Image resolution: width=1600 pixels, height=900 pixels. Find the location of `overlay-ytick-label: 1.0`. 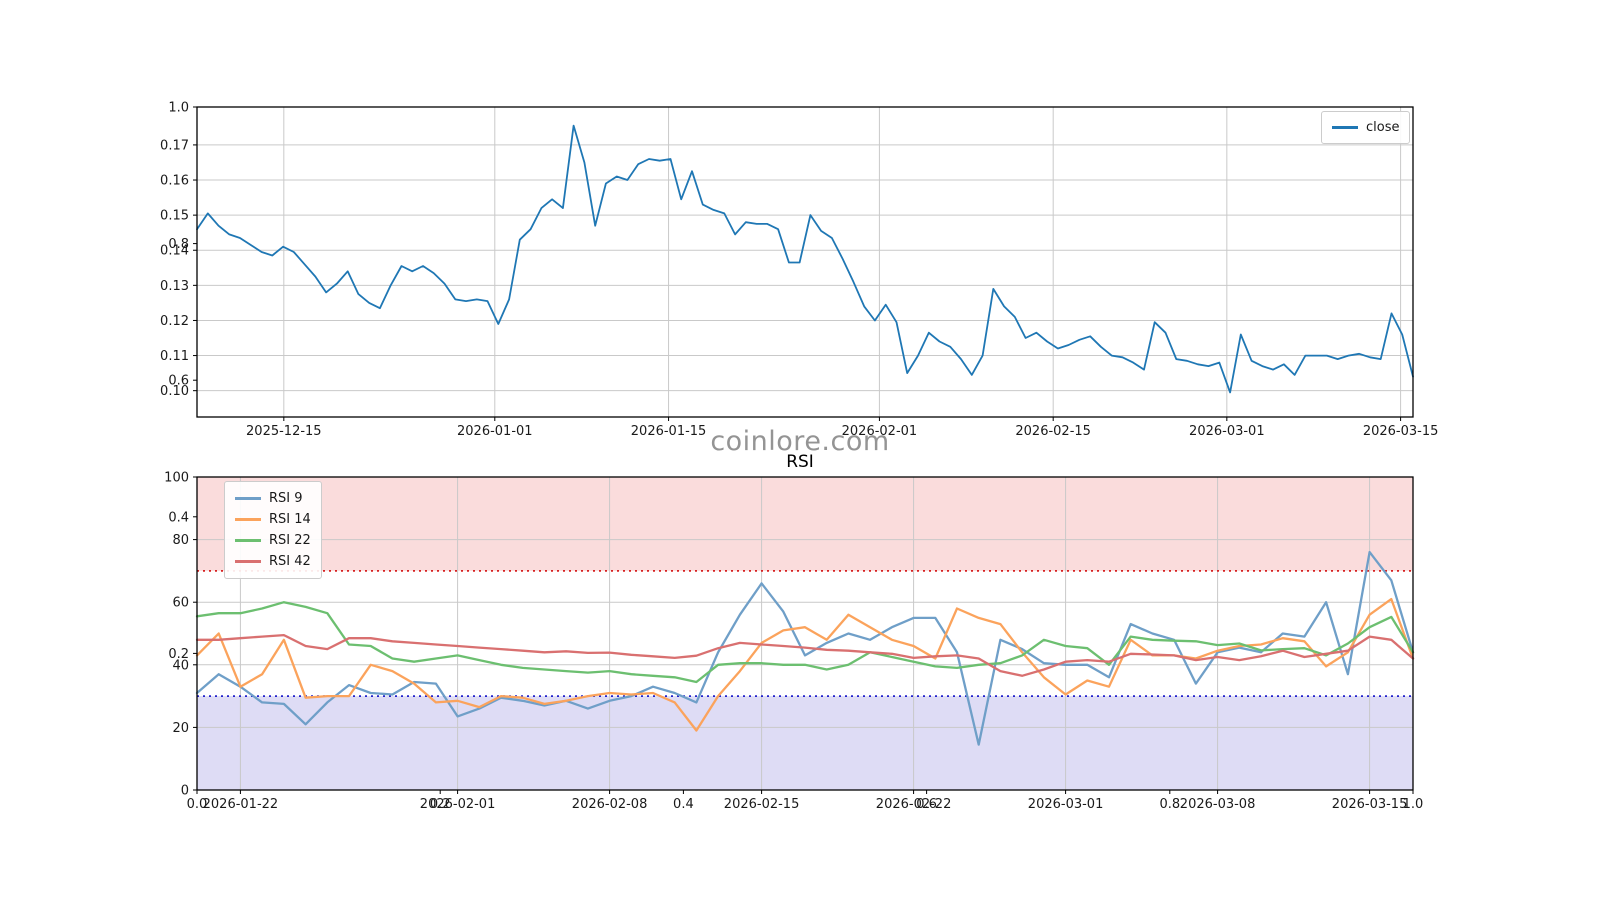

overlay-ytick-label: 1.0 is located at coordinates (178, 108).